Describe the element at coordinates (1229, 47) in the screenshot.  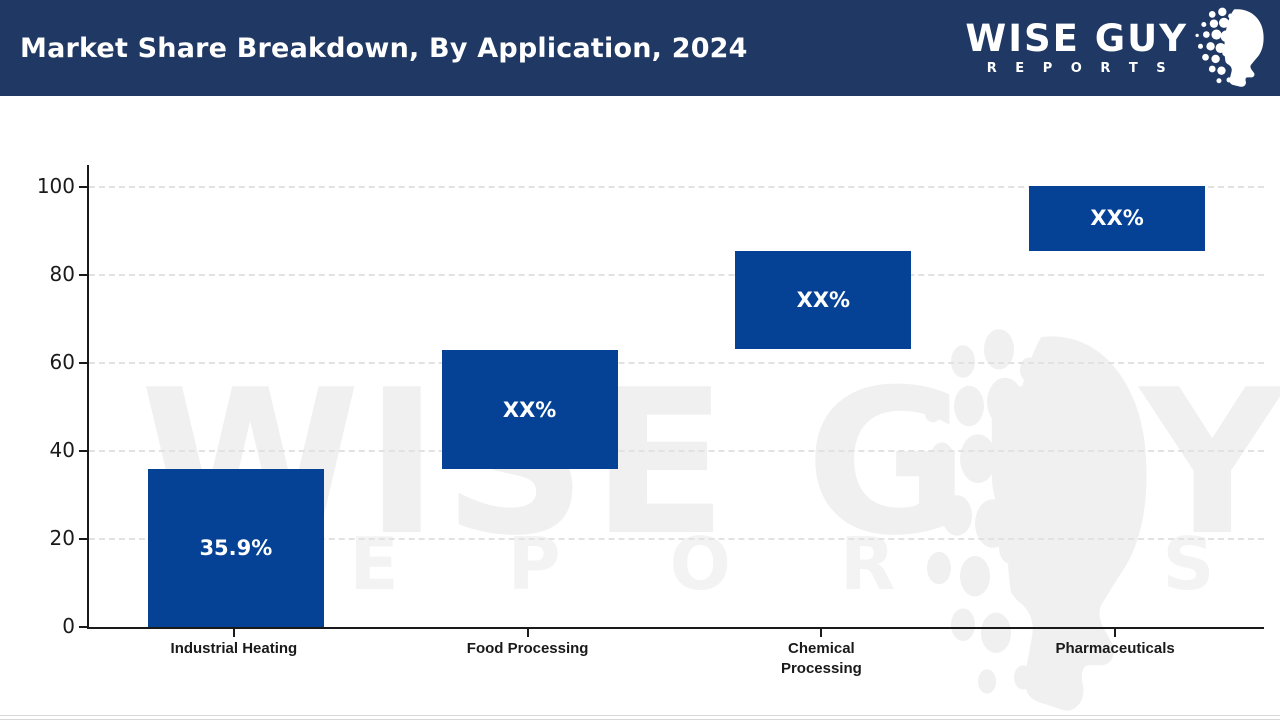
I see `wiseguy-head-icon` at that location.